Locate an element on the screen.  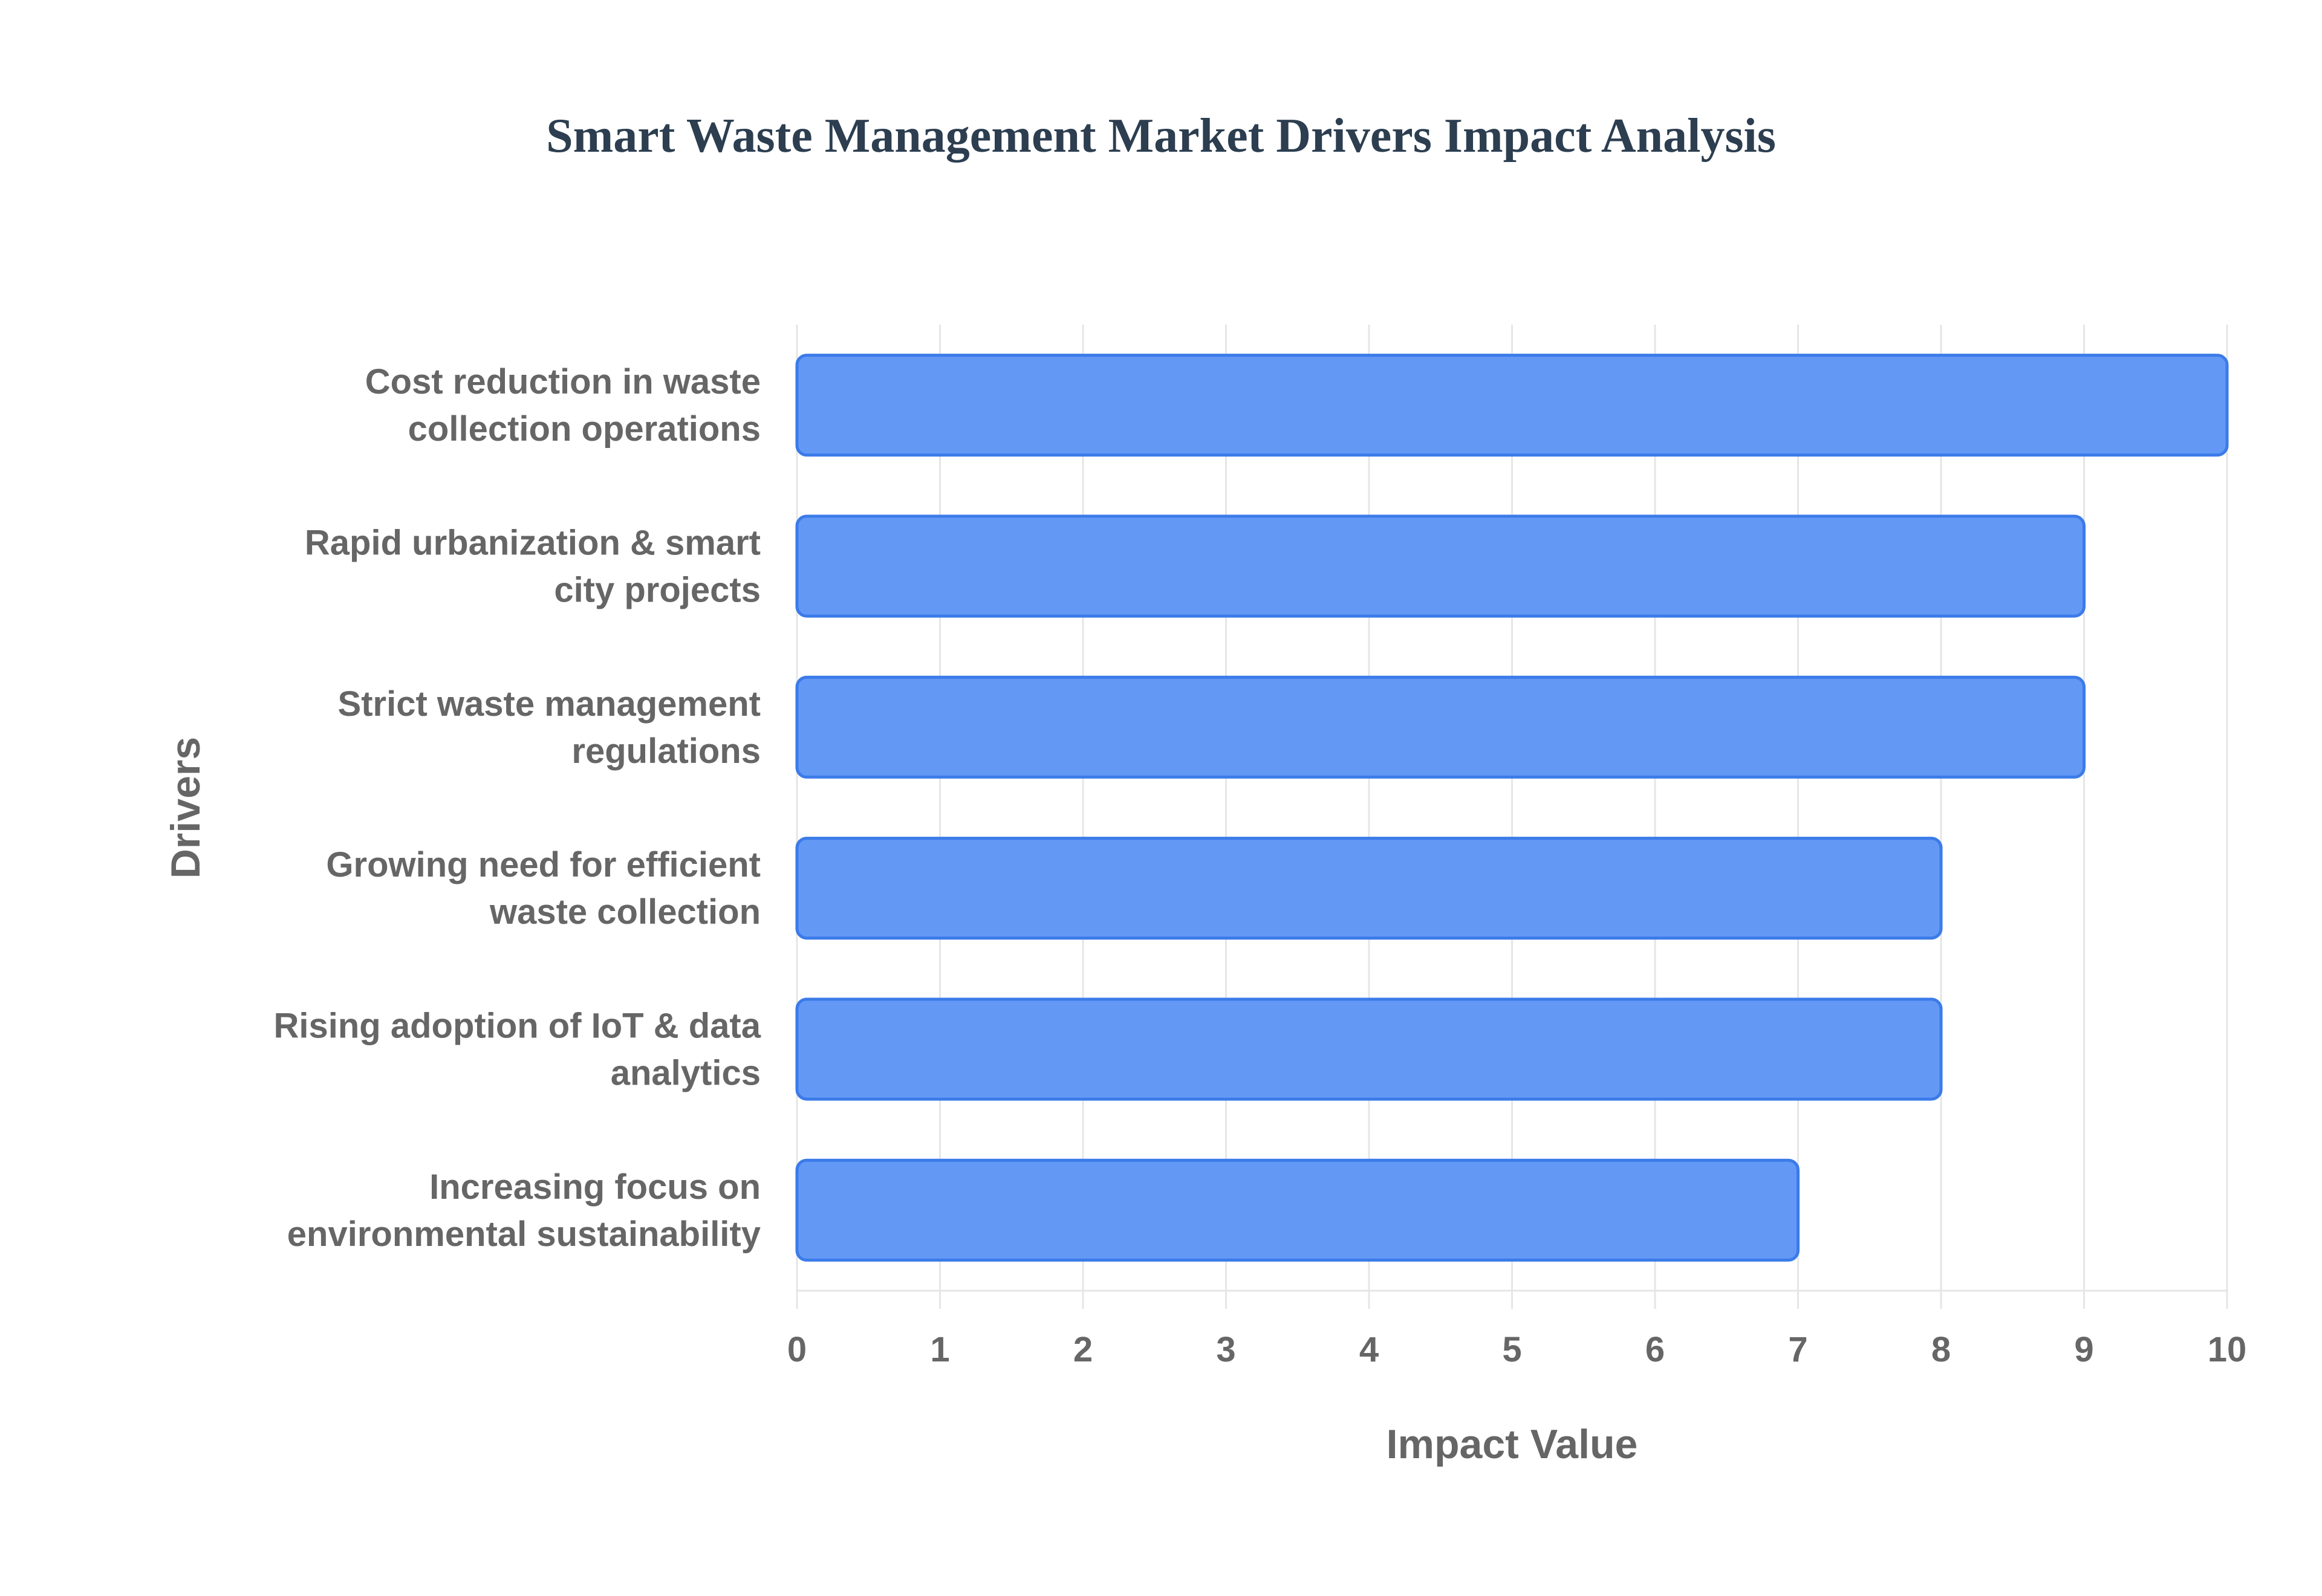
category-label: city projects is located at coordinates (657, 590).